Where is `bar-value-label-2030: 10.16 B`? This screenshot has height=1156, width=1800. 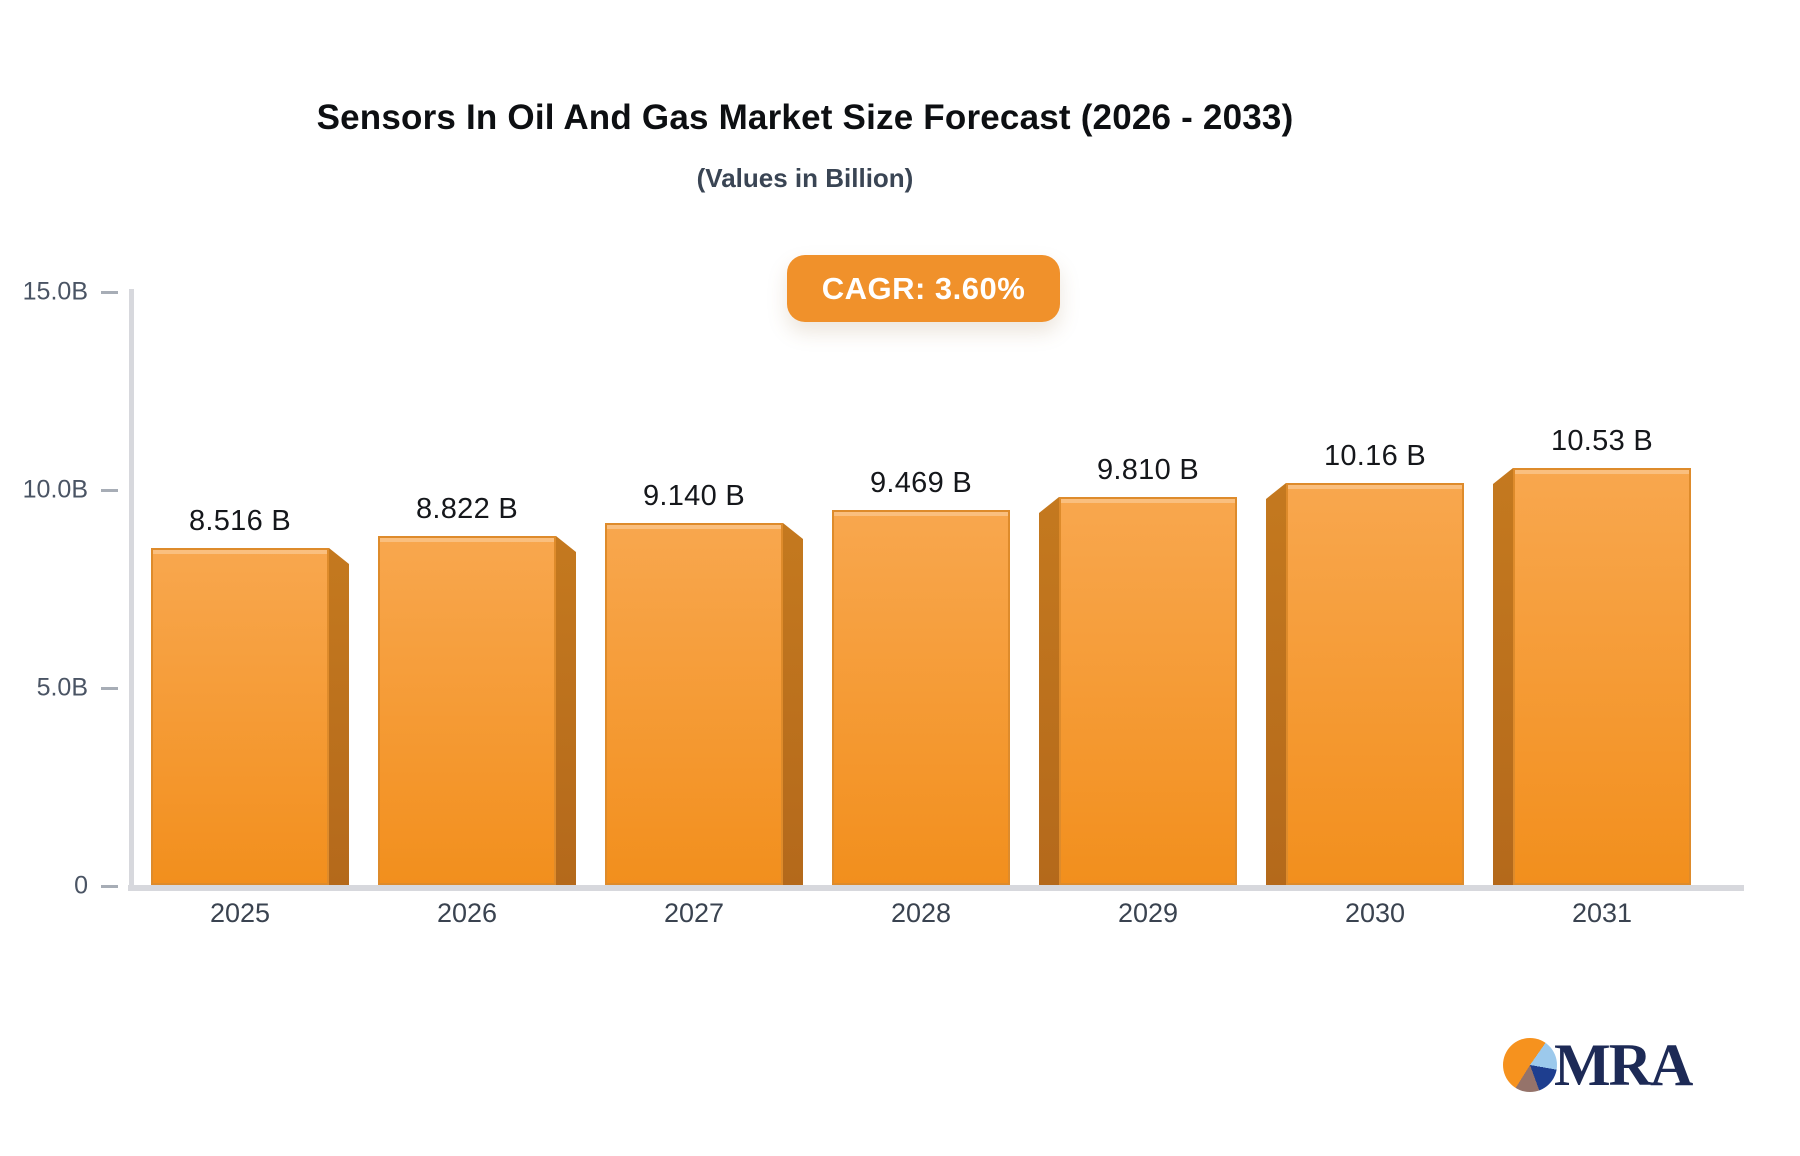
bar-value-label-2030: 10.16 B is located at coordinates (1375, 456).